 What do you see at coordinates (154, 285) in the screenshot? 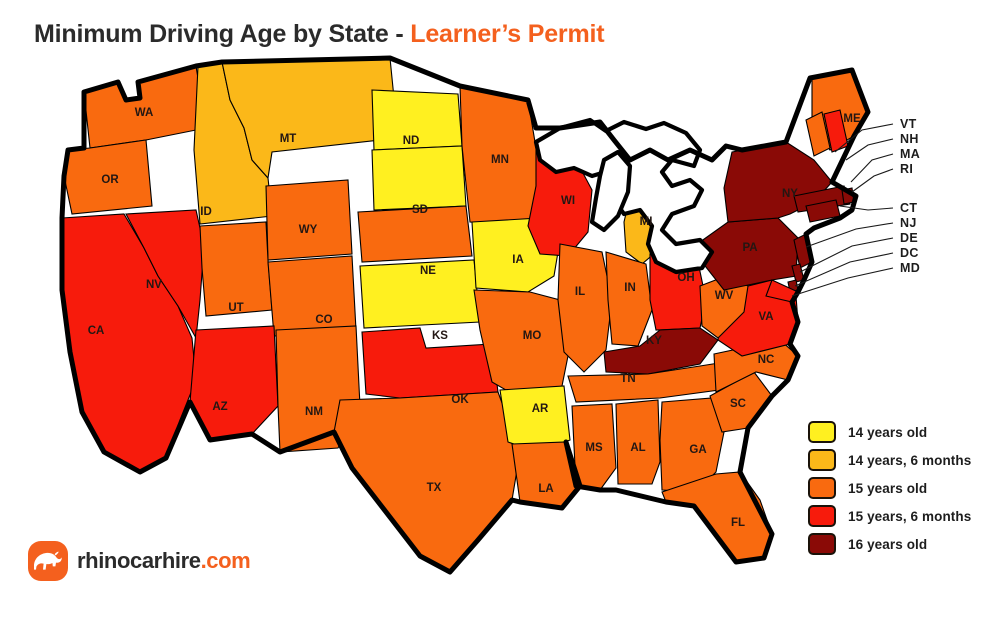
I see `state-label-nv: NV` at bounding box center [154, 285].